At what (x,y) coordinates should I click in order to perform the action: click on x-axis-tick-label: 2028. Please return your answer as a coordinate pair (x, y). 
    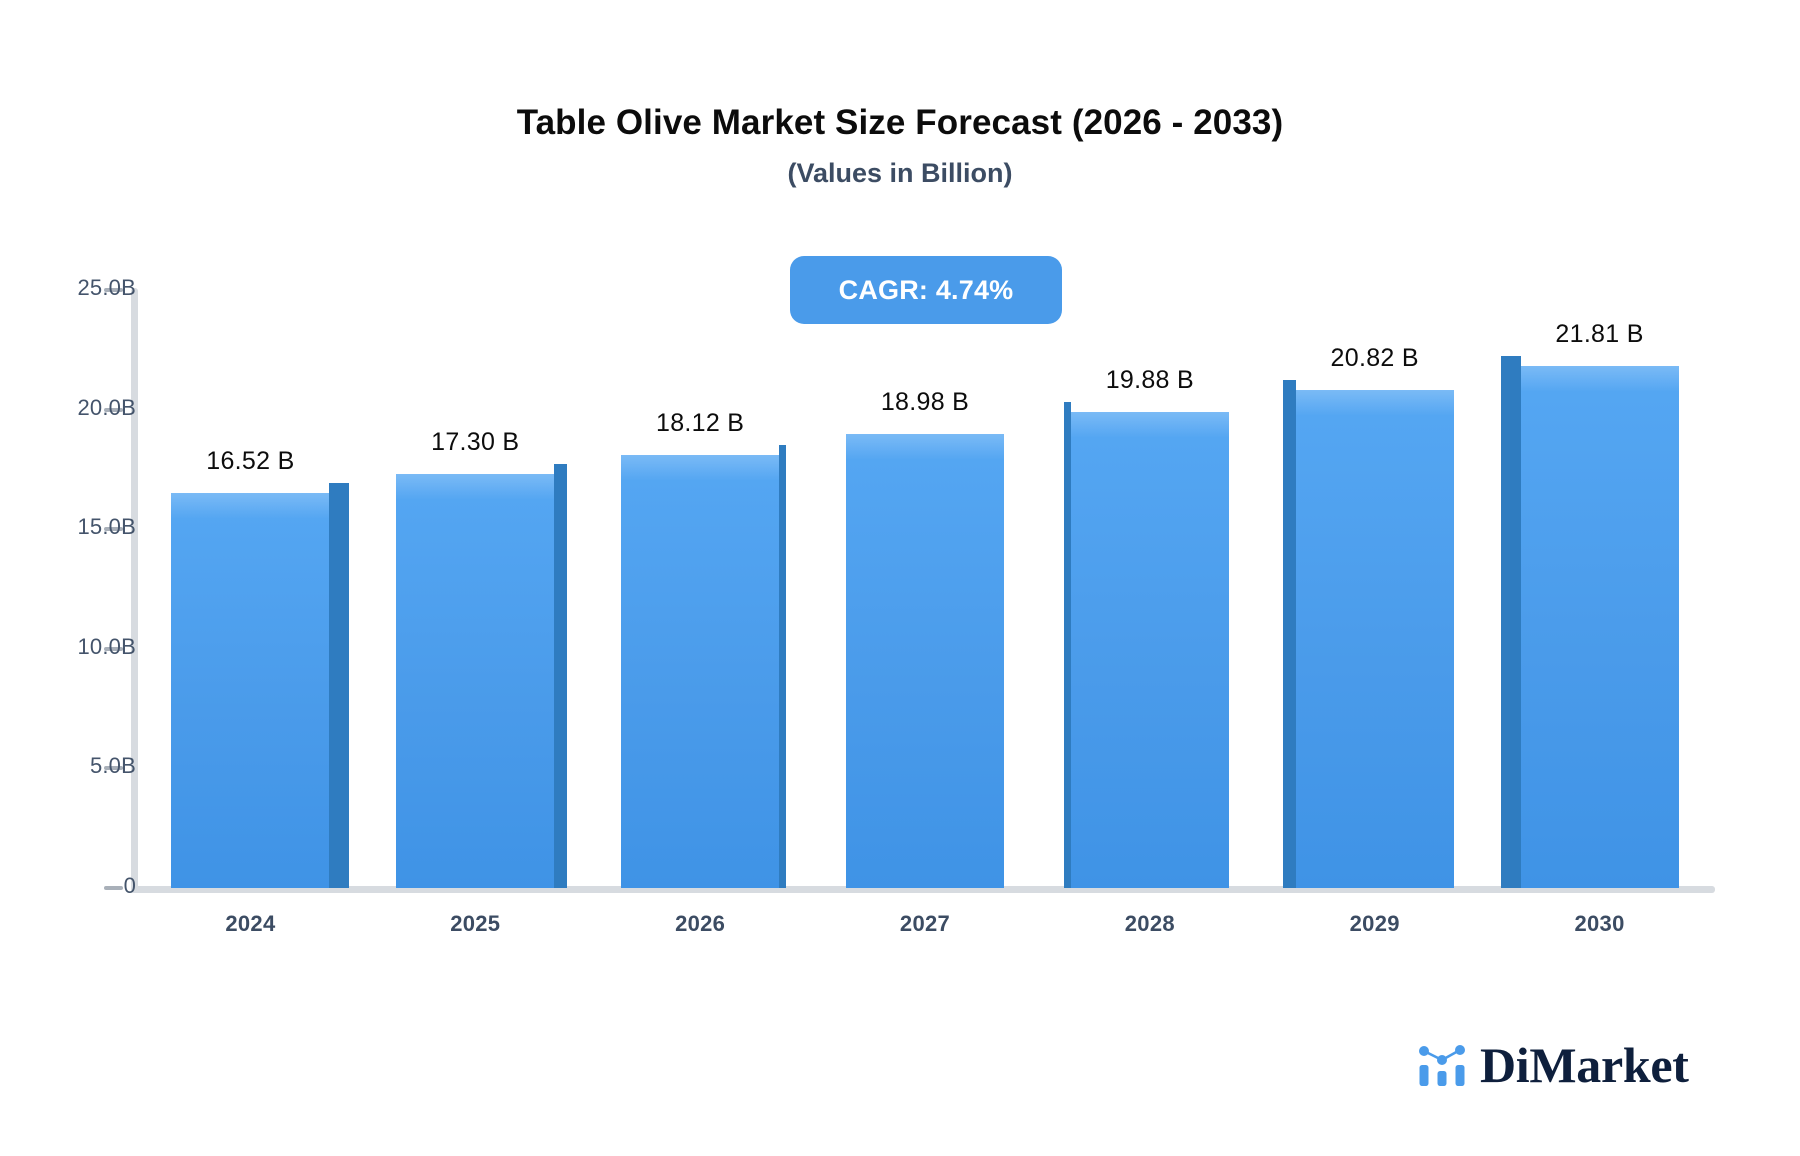
    Looking at the image, I should click on (1149, 923).